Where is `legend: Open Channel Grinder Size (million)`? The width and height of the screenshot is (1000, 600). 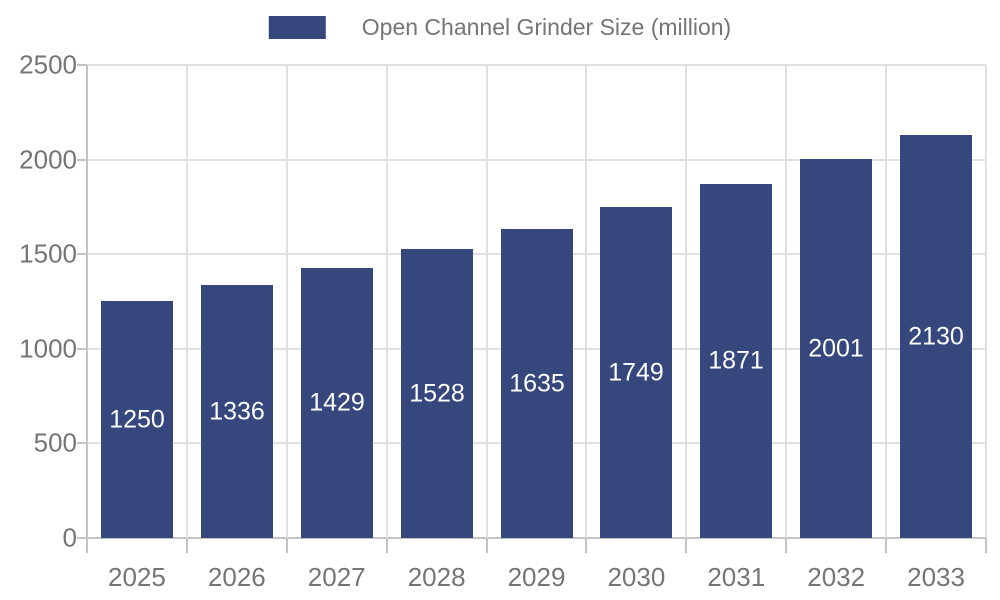
legend: Open Channel Grinder Size (million) is located at coordinates (500, 27).